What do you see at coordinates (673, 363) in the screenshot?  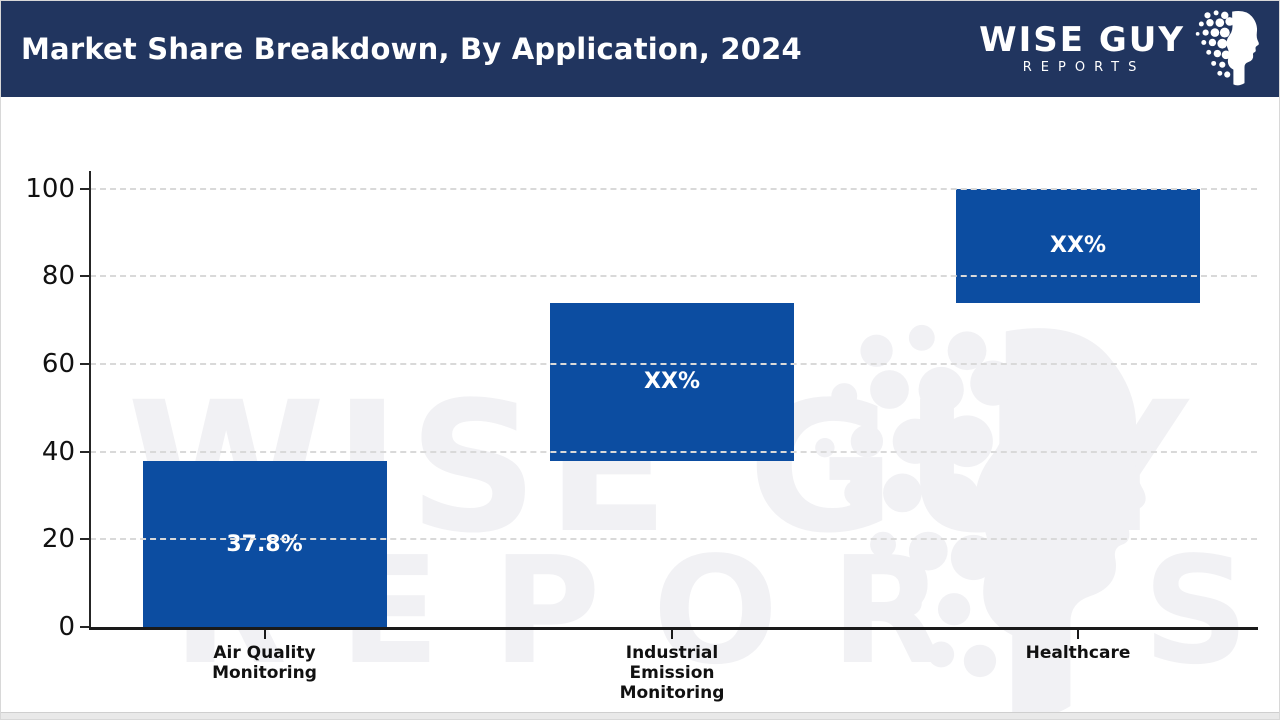 I see `gridline-y60` at bounding box center [673, 363].